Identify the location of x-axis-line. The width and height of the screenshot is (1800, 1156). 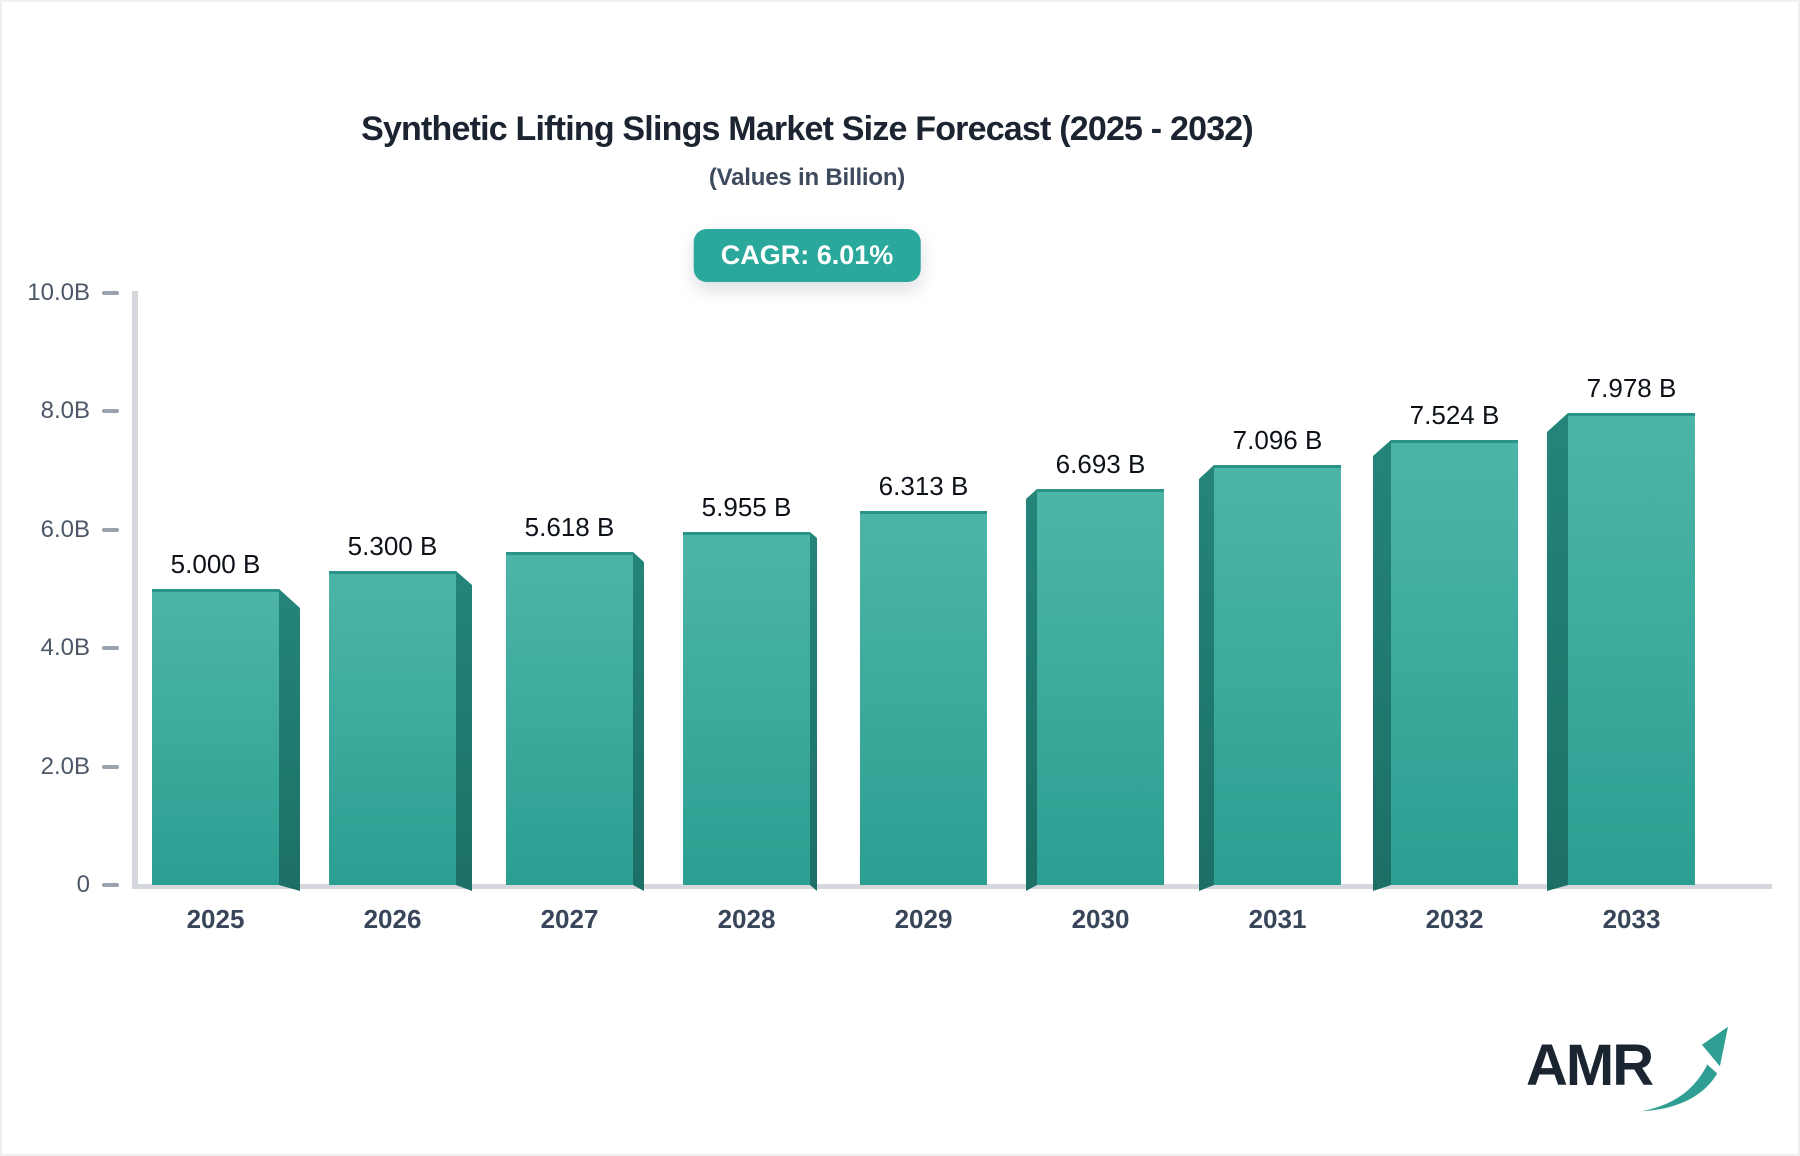
(952, 886).